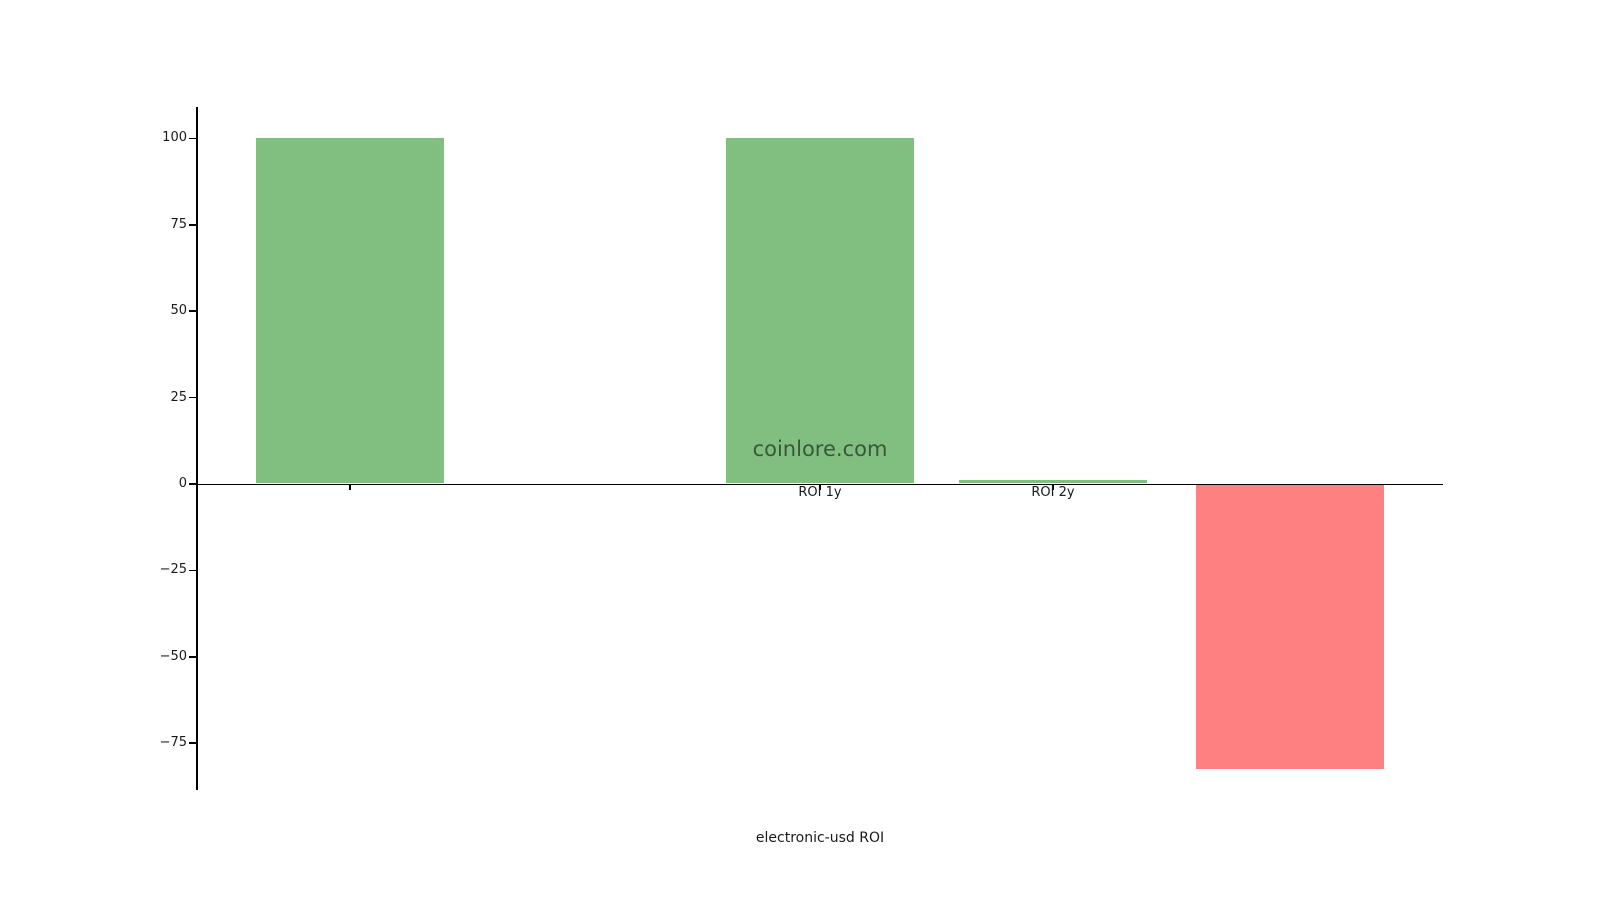 The image size is (1600, 900). I want to click on y-tick-label: −25, so click(173, 570).